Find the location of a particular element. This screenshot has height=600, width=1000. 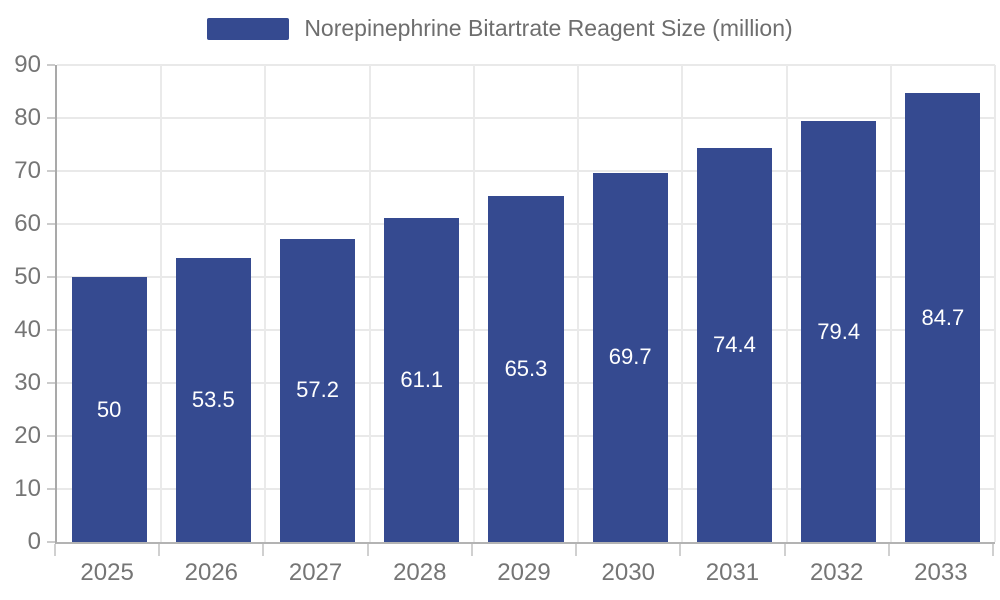

bar-2031: 74.4 is located at coordinates (734, 344).